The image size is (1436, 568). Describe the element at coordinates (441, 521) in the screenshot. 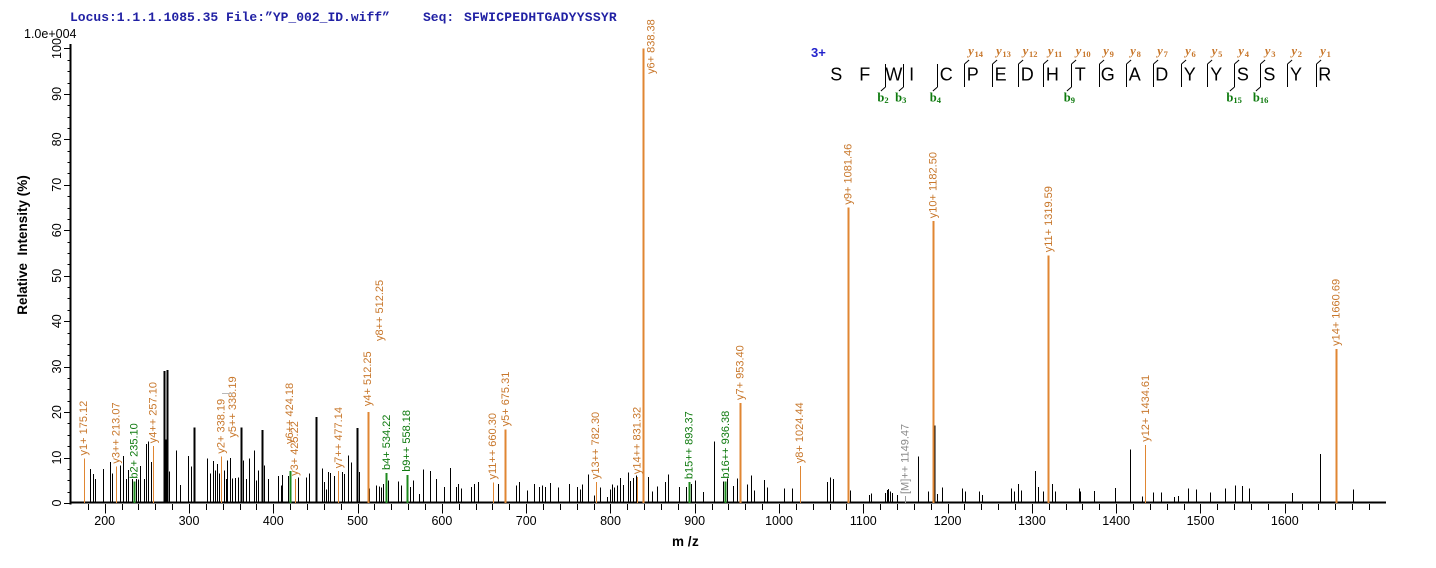

I see `svg-text: 600` at that location.